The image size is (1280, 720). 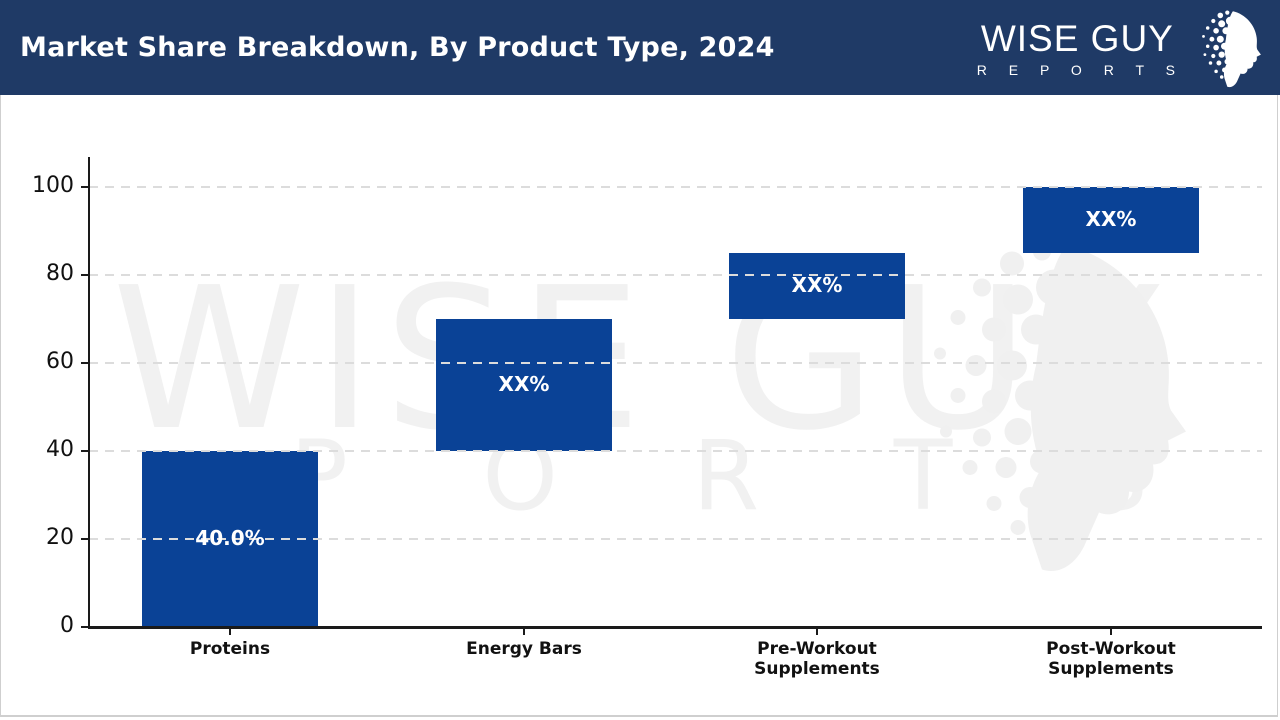 What do you see at coordinates (230, 631) in the screenshot?
I see `x-tick-proteins` at bounding box center [230, 631].